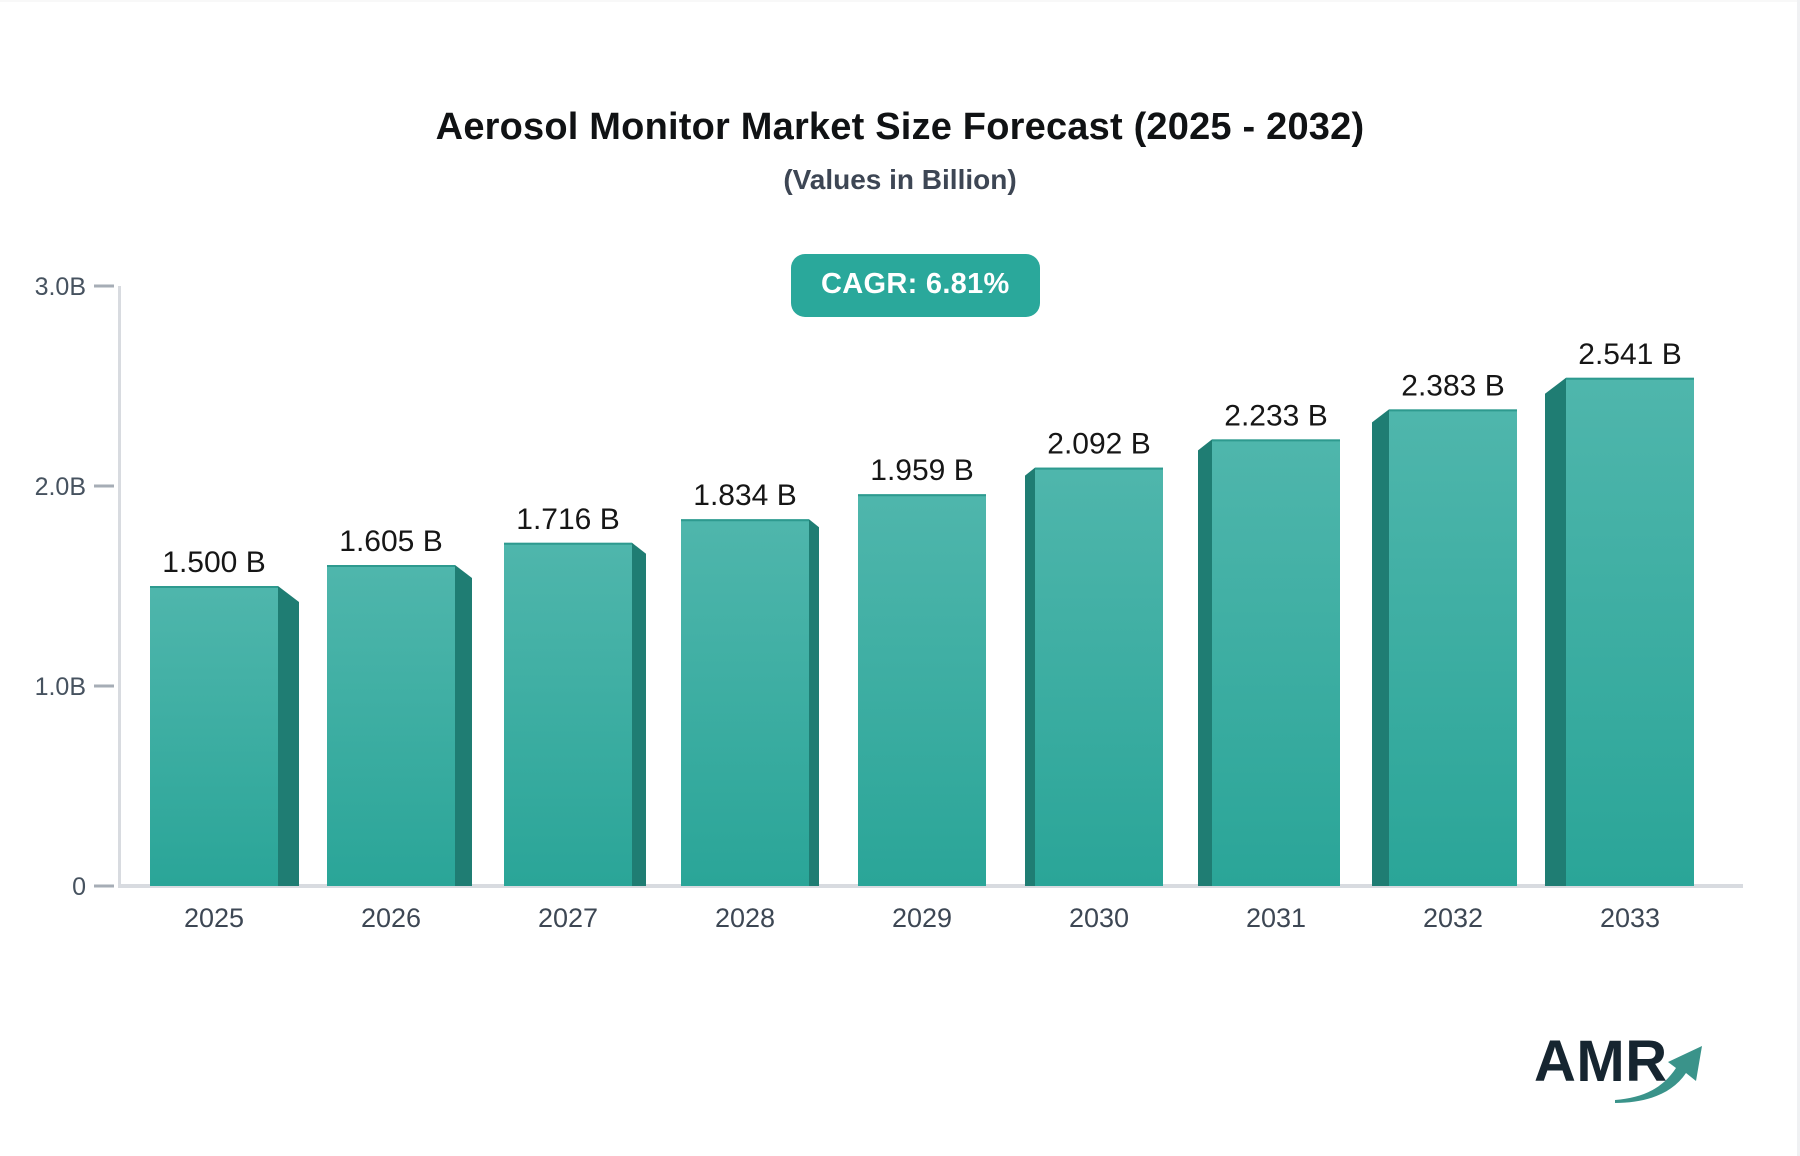  I want to click on x-axis-label: 2026, so click(391, 918).